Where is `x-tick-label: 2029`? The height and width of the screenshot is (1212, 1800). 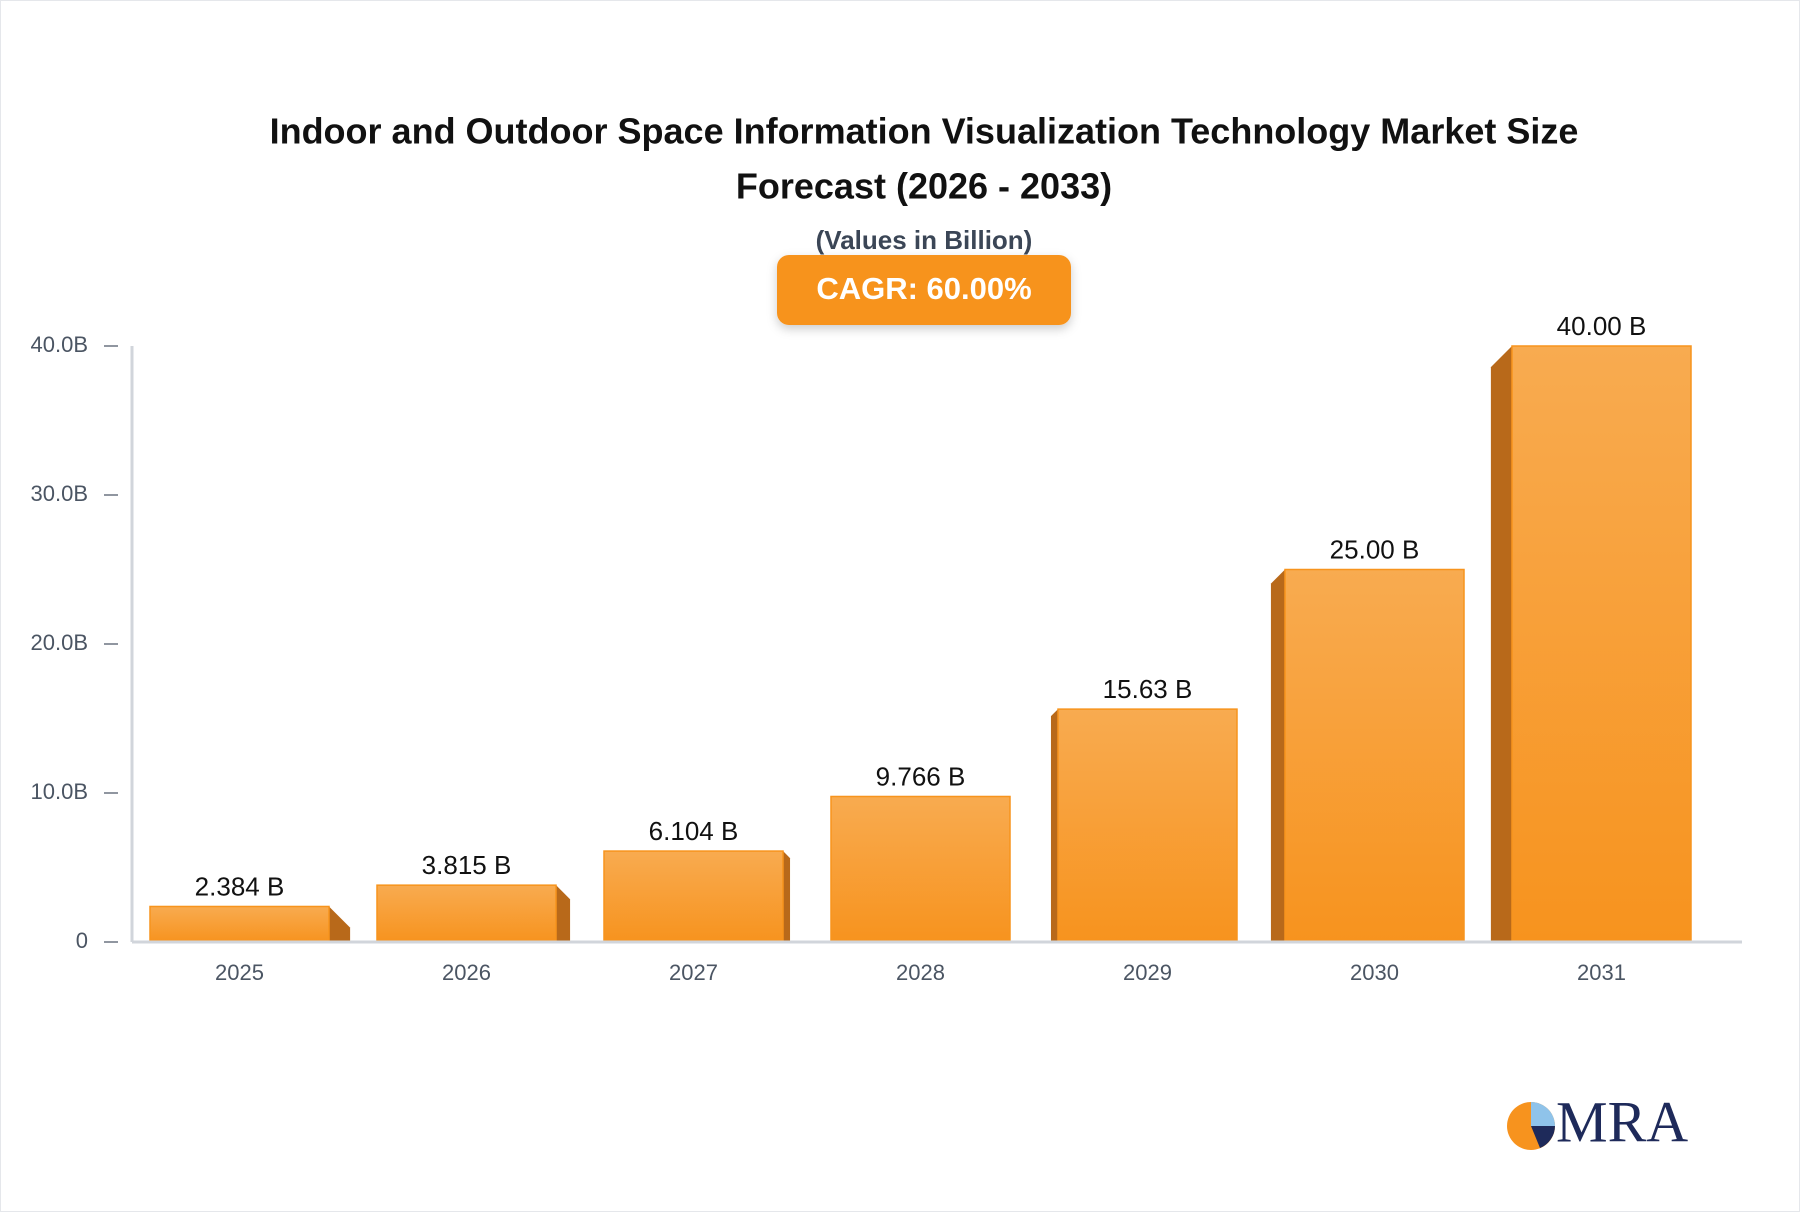
x-tick-label: 2029 is located at coordinates (1147, 972).